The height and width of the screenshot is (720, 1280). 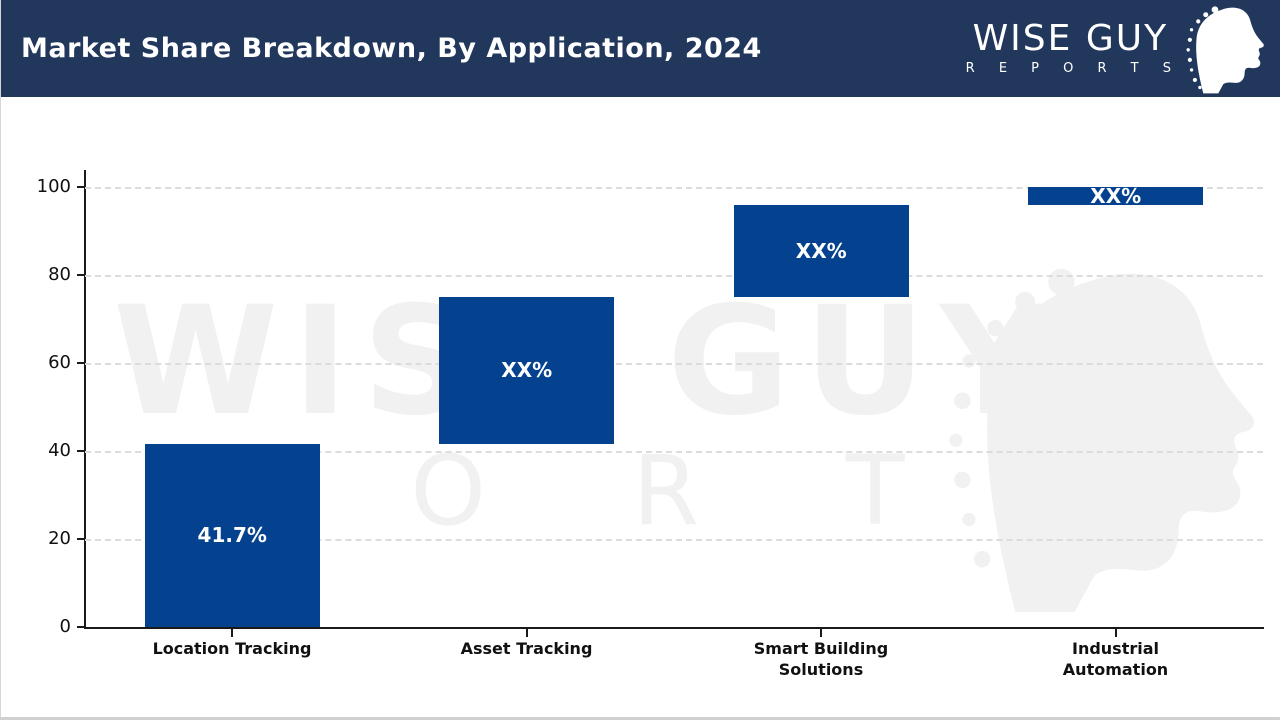 What do you see at coordinates (53, 186) in the screenshot?
I see `y-tick-label-100: 100` at bounding box center [53, 186].